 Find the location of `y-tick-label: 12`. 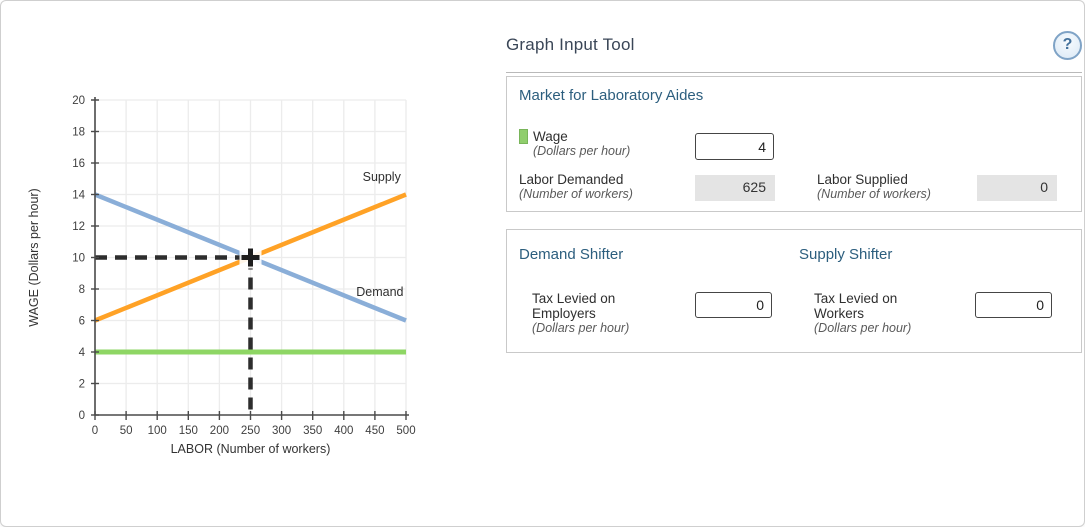

y-tick-label: 12 is located at coordinates (78, 227).